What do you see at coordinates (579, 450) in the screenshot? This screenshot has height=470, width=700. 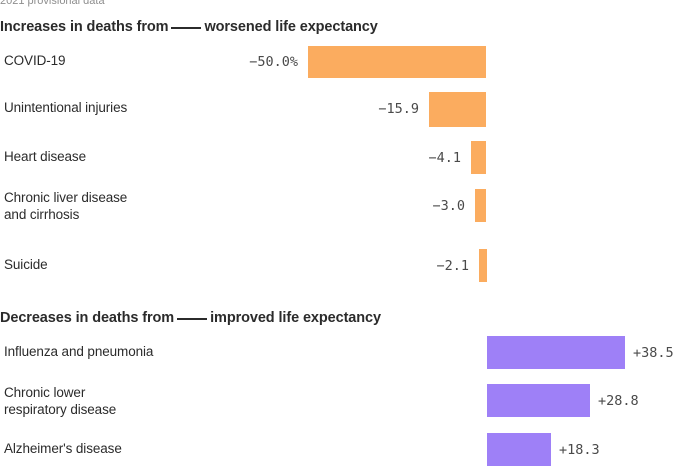 I see `bar-value-label: +18.3` at bounding box center [579, 450].